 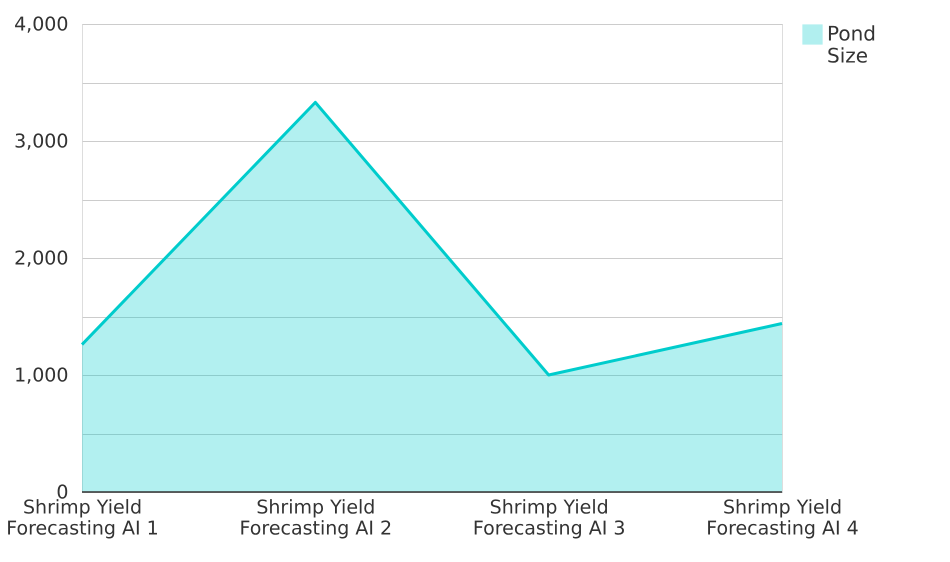 I want to click on y-tick-label: 3,000, so click(x=41, y=141).